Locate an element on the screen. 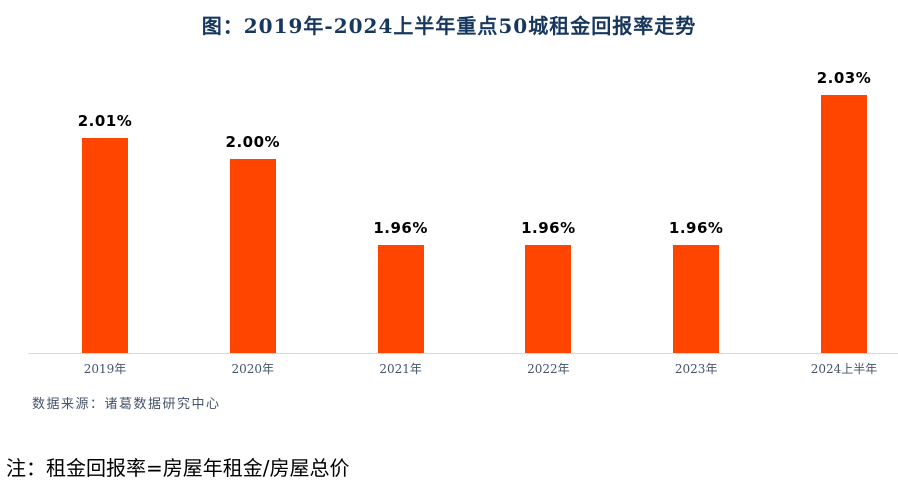 Image resolution: width=898 pixels, height=489 pixels. x-axis-label: 2019年 is located at coordinates (105, 369).